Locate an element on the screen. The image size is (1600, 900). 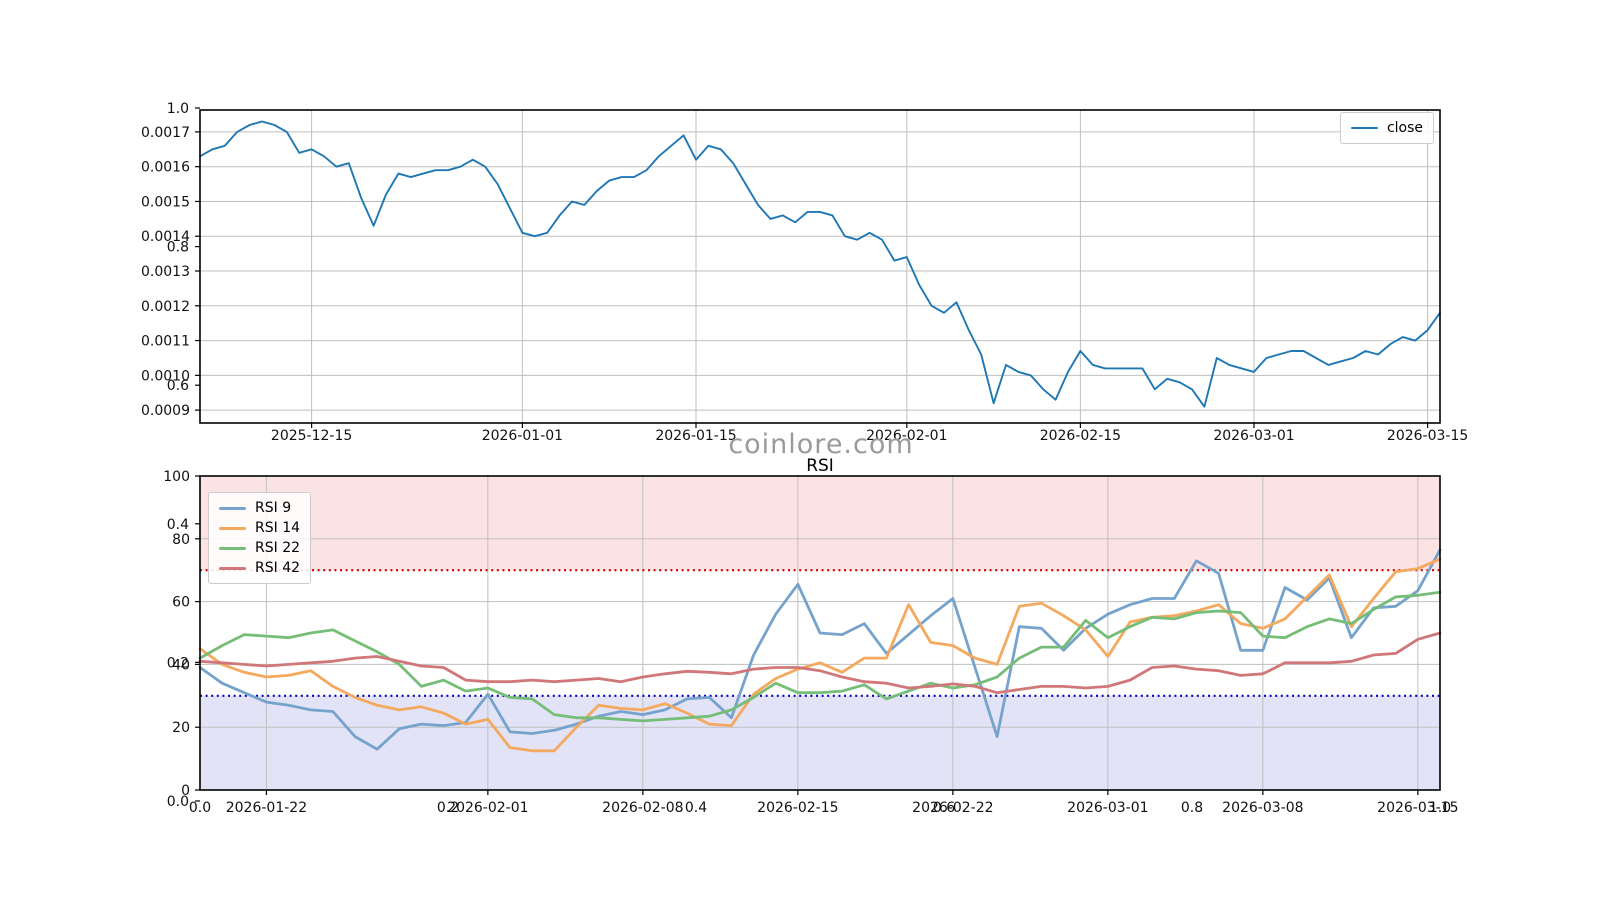
y-tick-label: 0.0009 is located at coordinates (165, 411).